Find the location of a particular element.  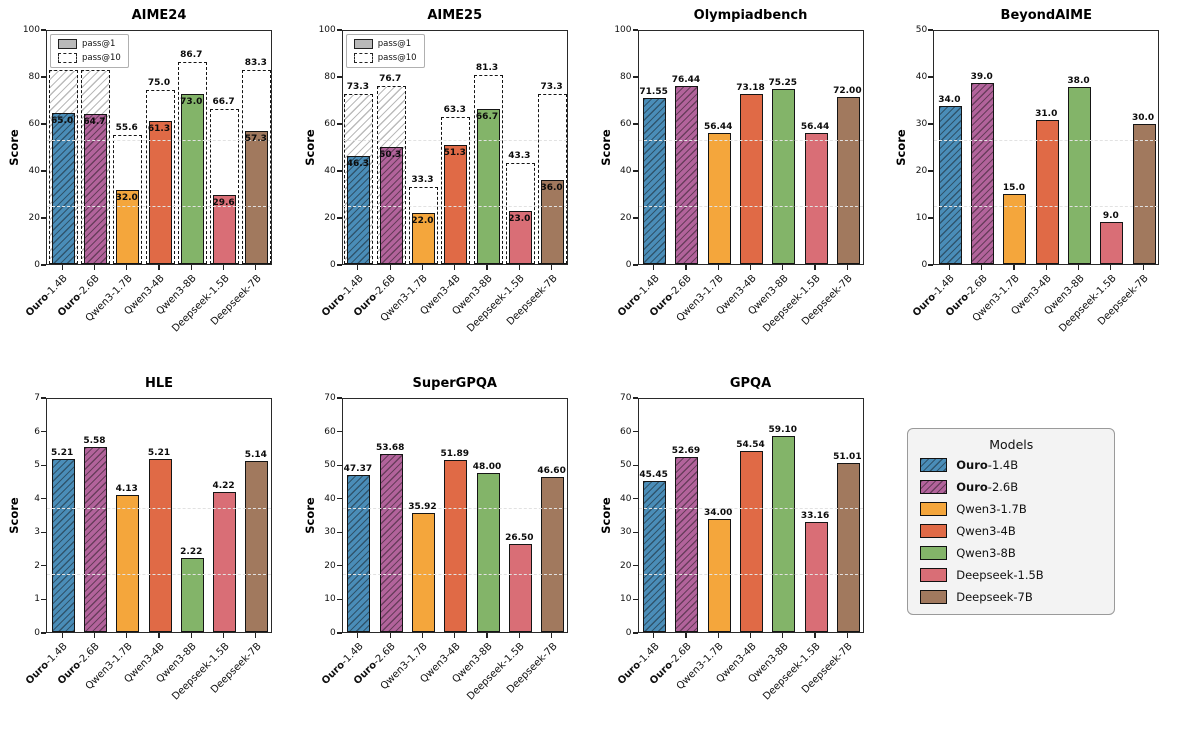

y-tick-label: 30 is located at coordinates (626, 532).